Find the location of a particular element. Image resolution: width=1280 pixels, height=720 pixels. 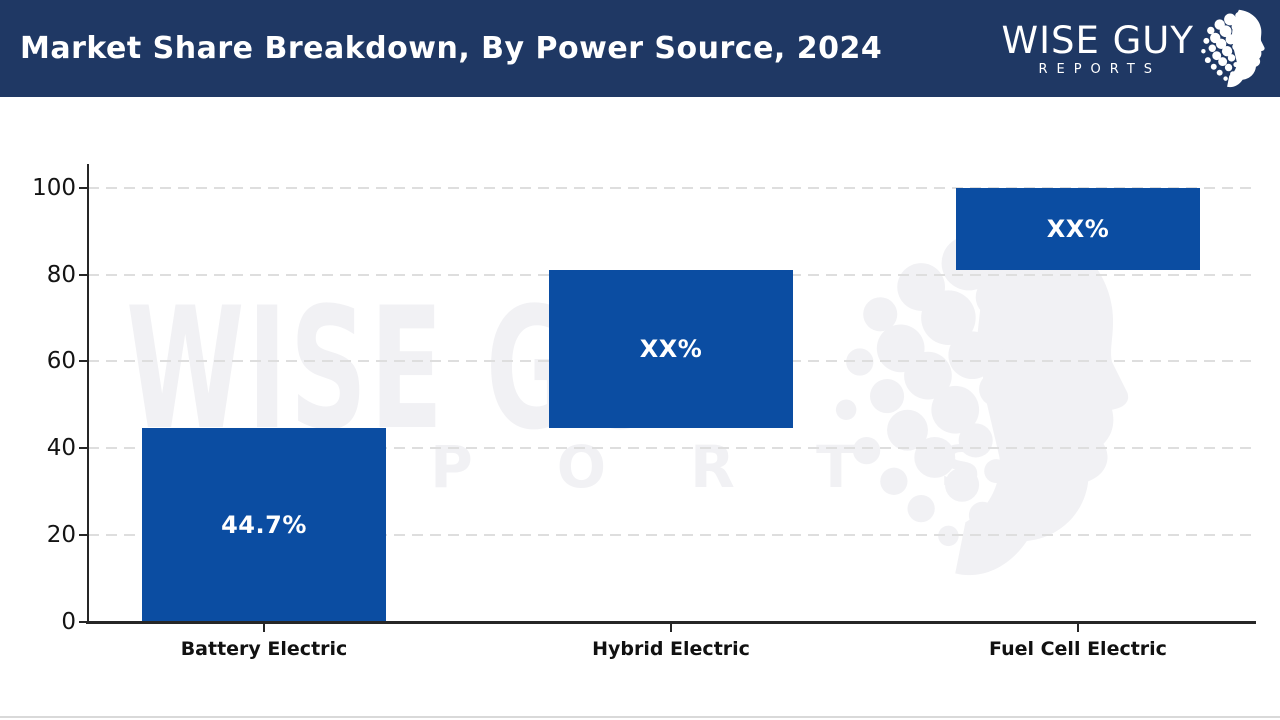

wise-guy-logo: WISE GUY REPORTS is located at coordinates (1136, 49).